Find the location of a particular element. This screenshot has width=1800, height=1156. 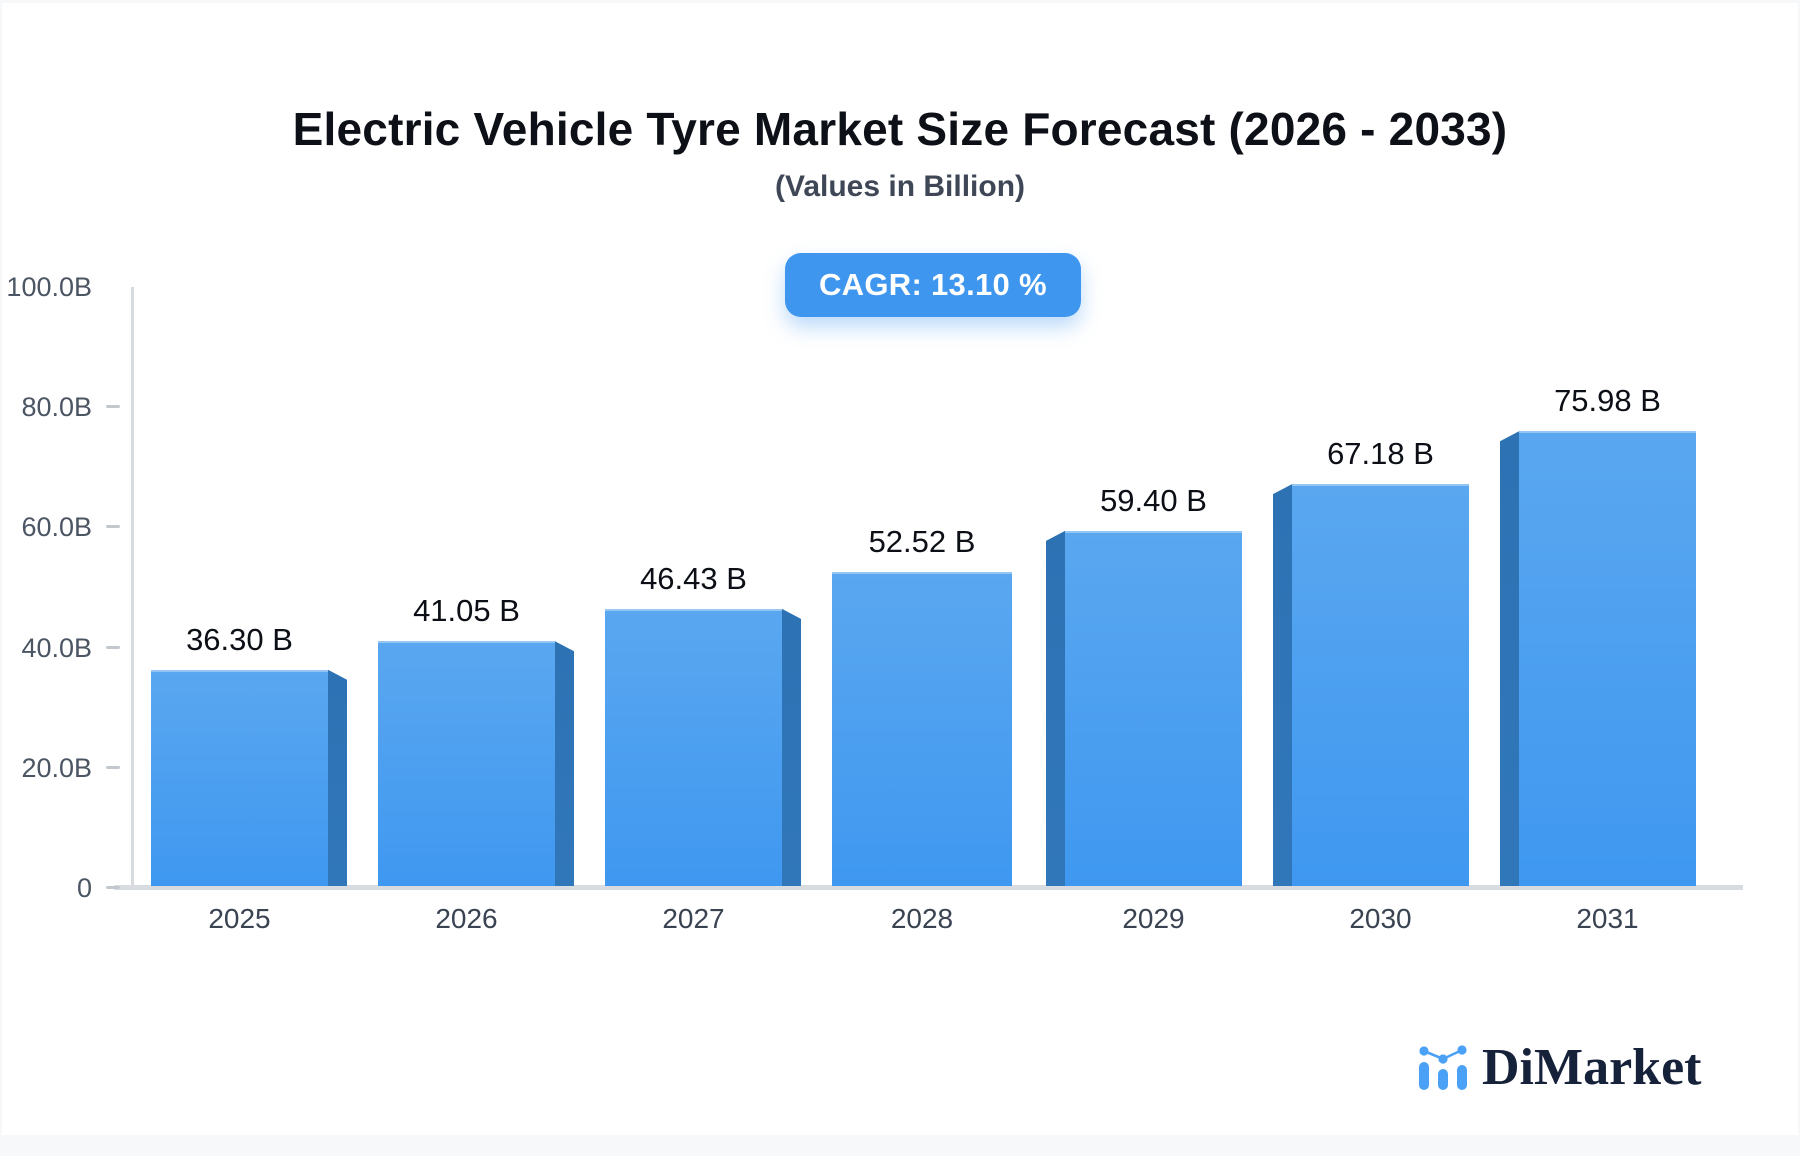

x-axis-label: 2027 is located at coordinates (693, 918).